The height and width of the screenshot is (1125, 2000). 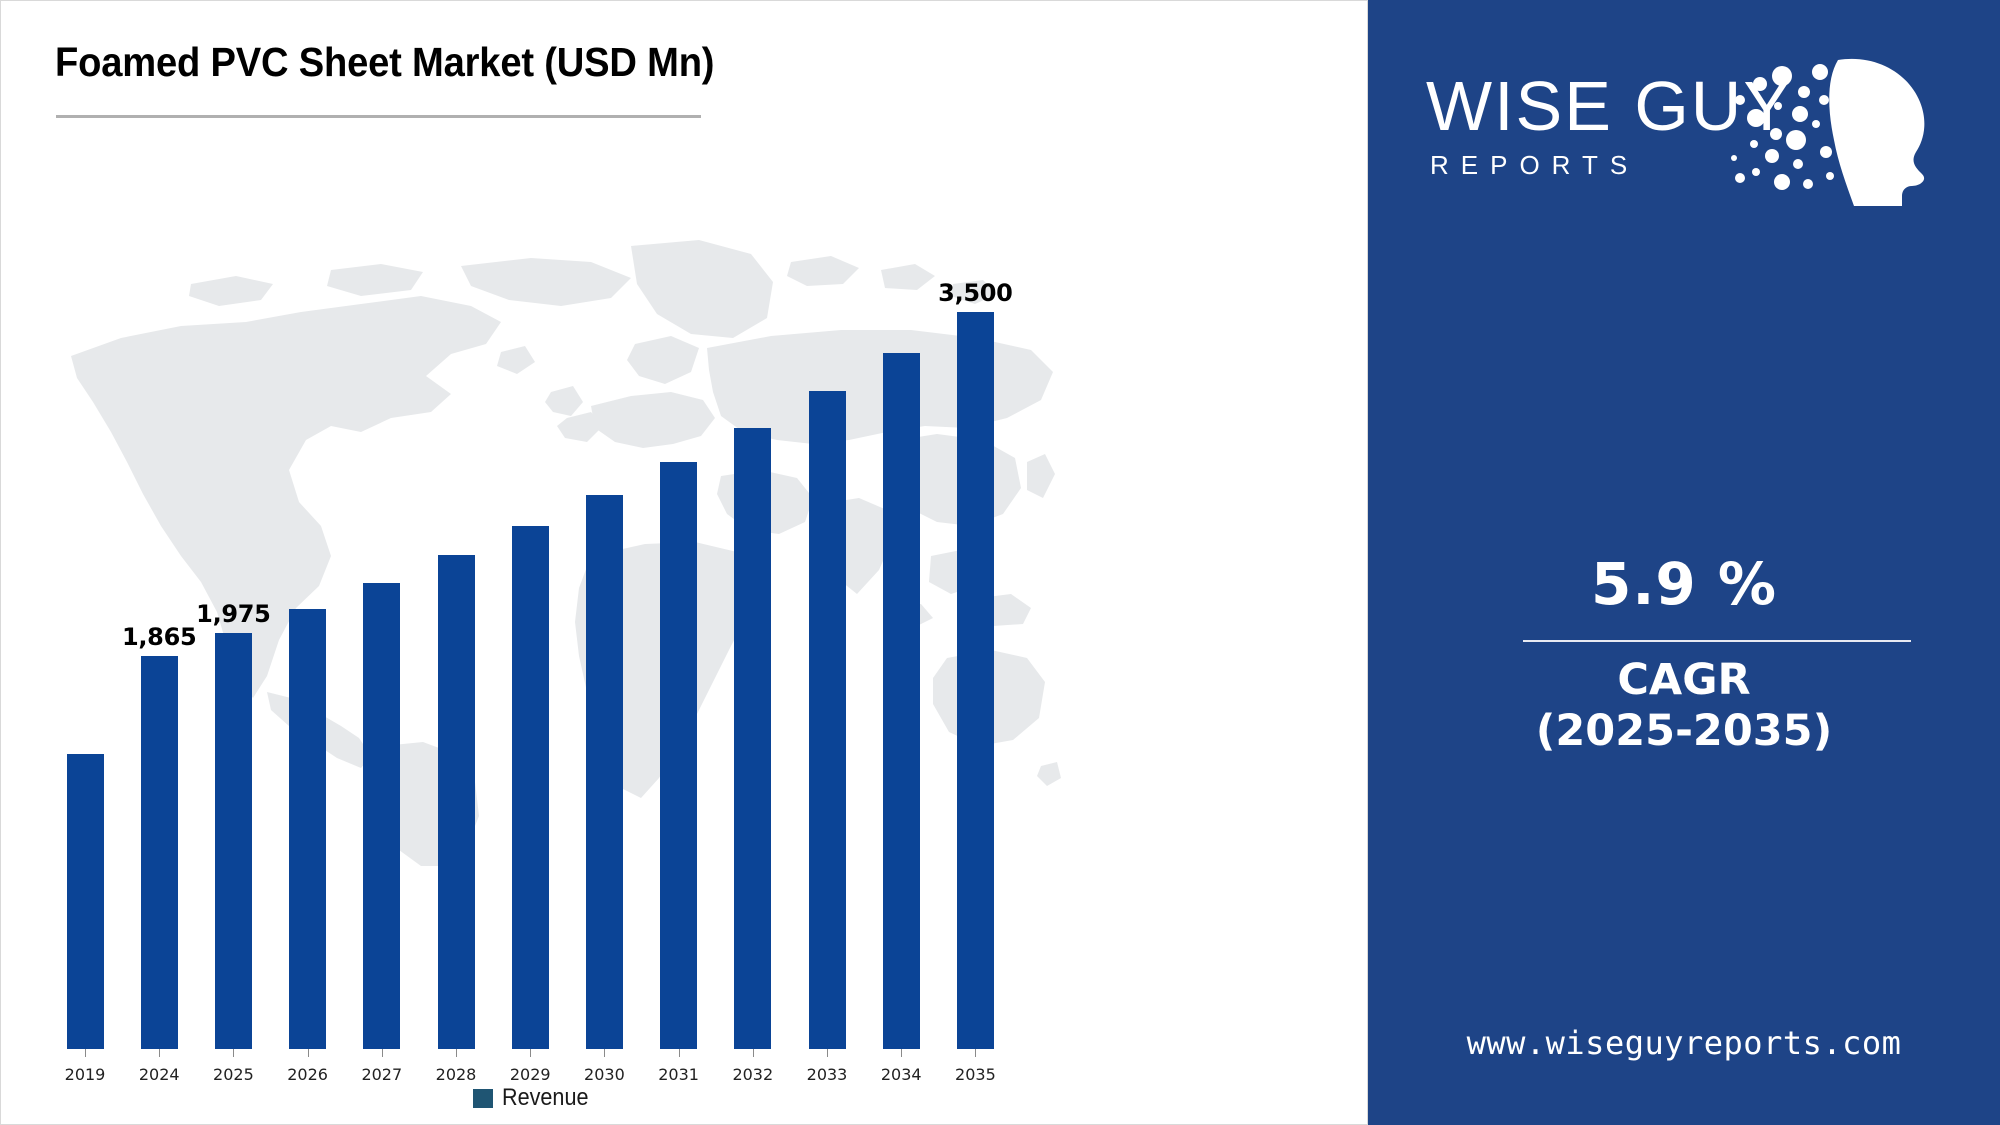 What do you see at coordinates (233, 614) in the screenshot?
I see `bar-value-label-2025: 1,975` at bounding box center [233, 614].